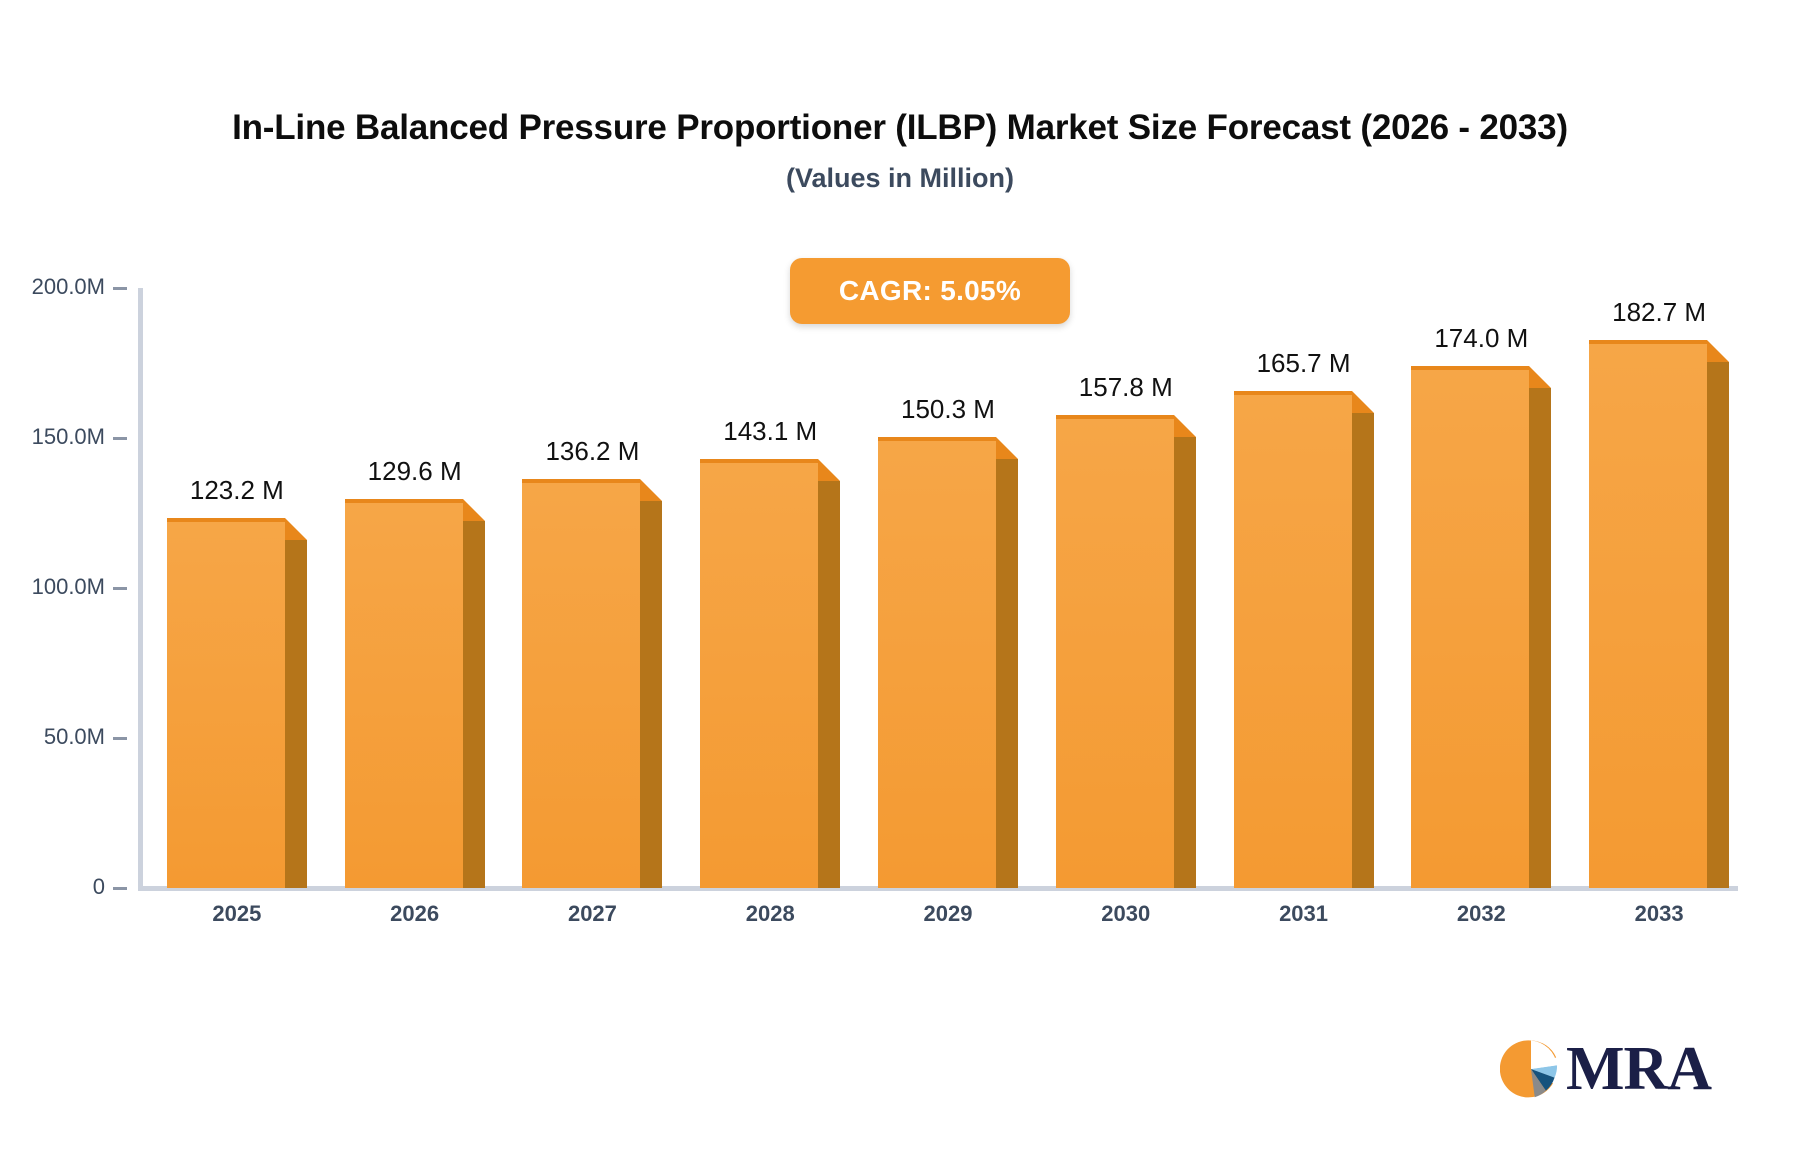 Image resolution: width=1800 pixels, height=1156 pixels. What do you see at coordinates (1481, 338) in the screenshot?
I see `bar-value-label: 174.0 M` at bounding box center [1481, 338].